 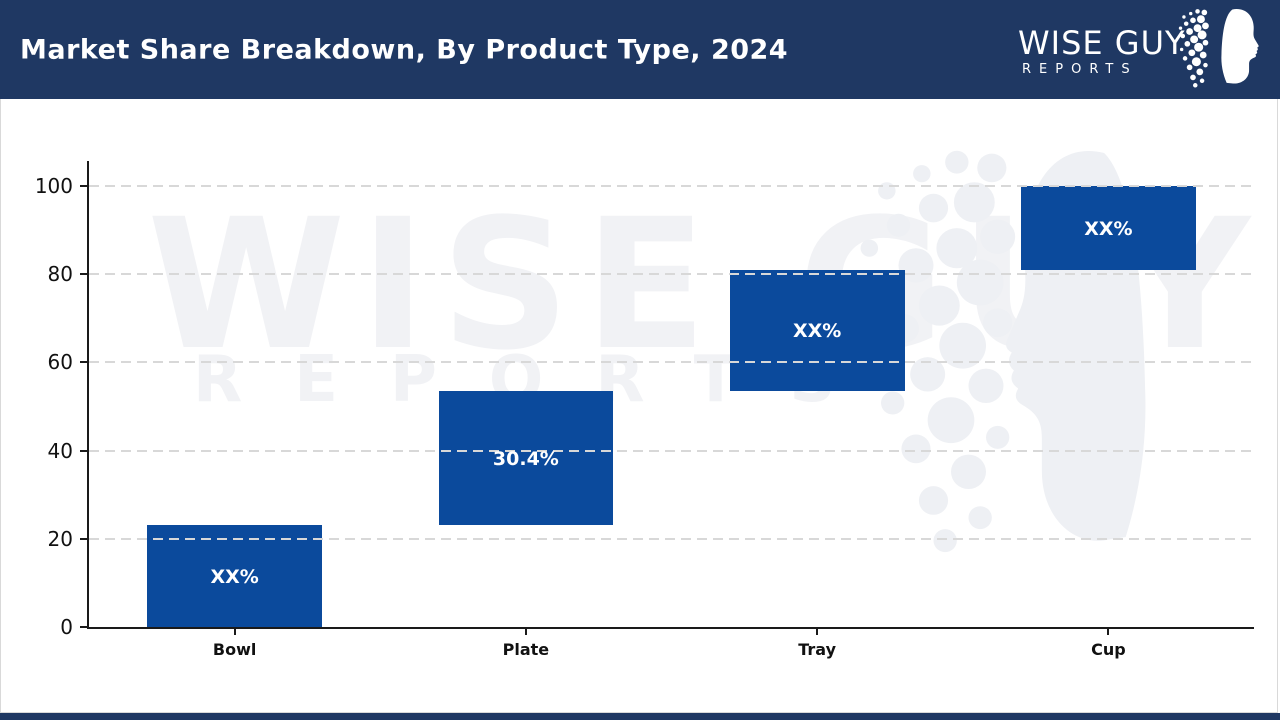 I want to click on logo-wiseguy-text: WISE GUY, so click(x=1102, y=43).